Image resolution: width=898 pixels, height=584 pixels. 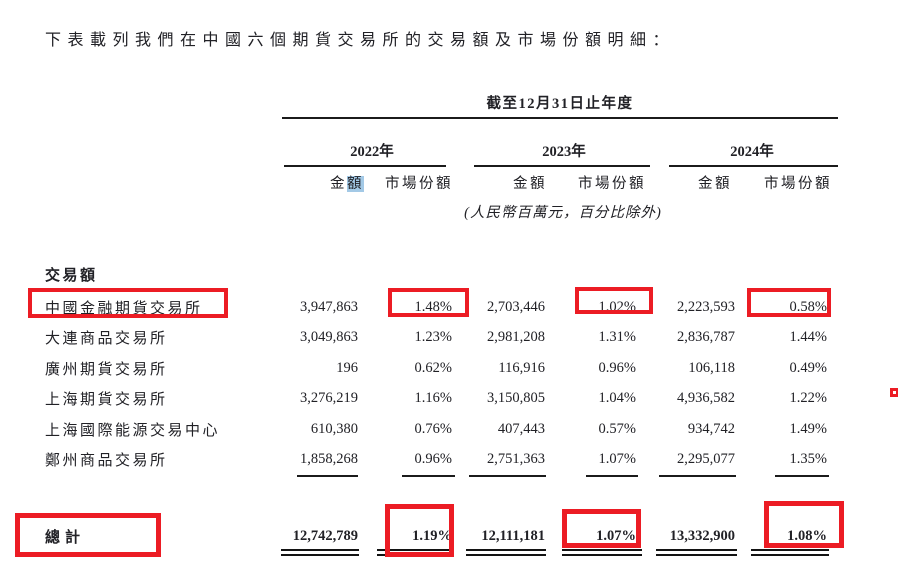 I want to click on col-header-amount-2023: 金額, so click(x=530, y=184).